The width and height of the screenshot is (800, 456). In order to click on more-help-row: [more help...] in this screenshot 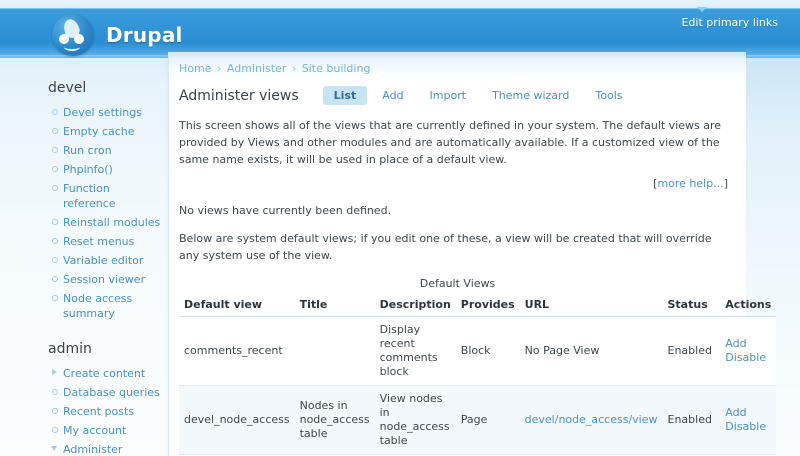, I will do `click(455, 183)`.